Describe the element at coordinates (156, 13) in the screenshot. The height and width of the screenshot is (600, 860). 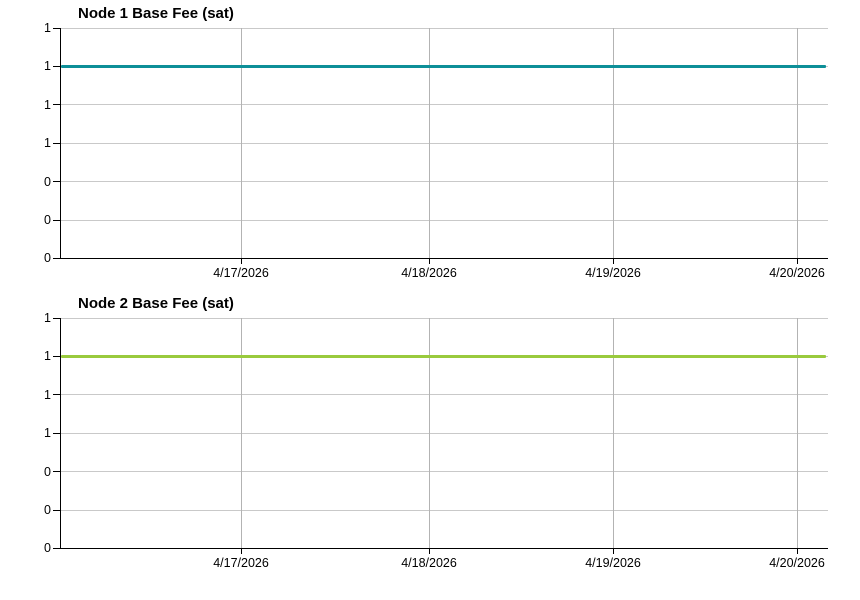
I see `chart-title-node-1: Node 1 Base Fee (sat)` at that location.